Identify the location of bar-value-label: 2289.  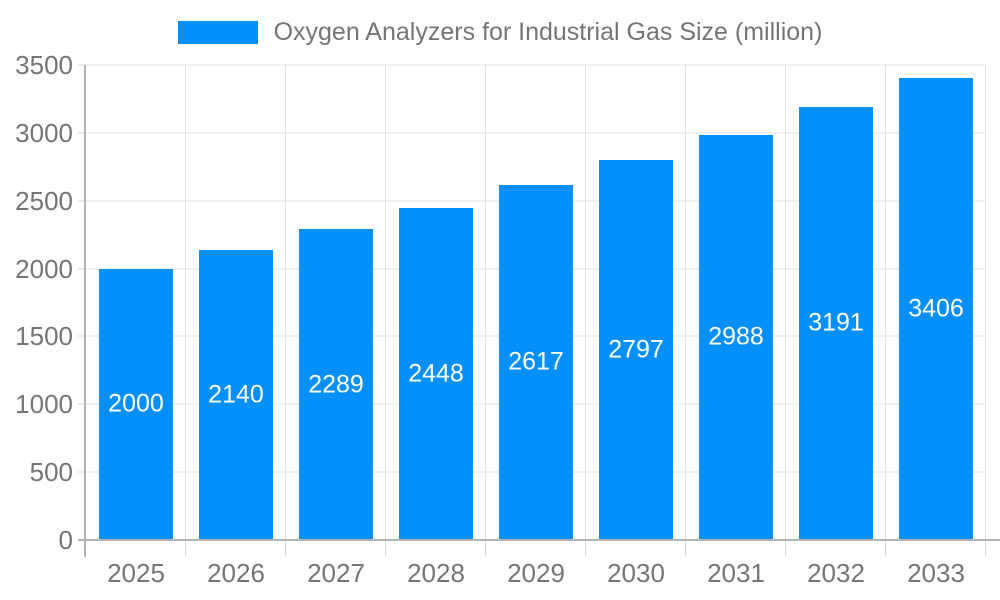
(336, 384).